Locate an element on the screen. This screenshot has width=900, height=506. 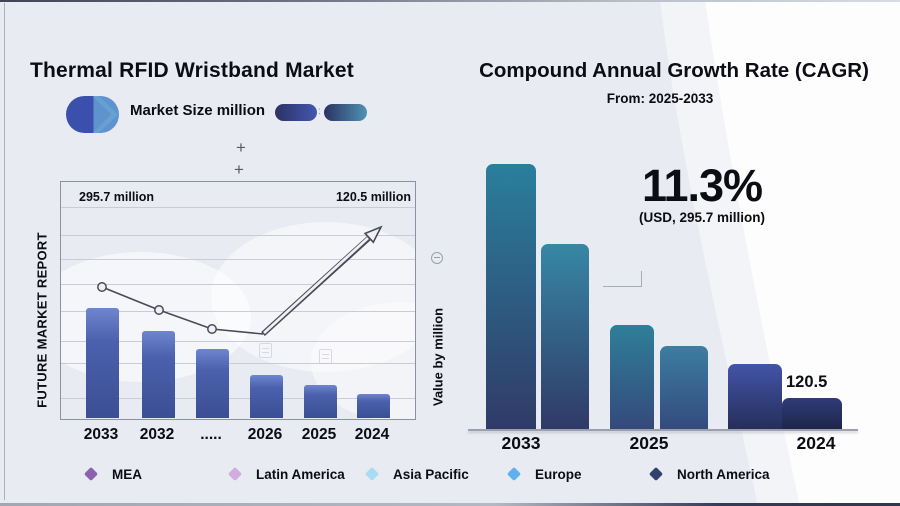
minus-circle-icon is located at coordinates (437, 258).